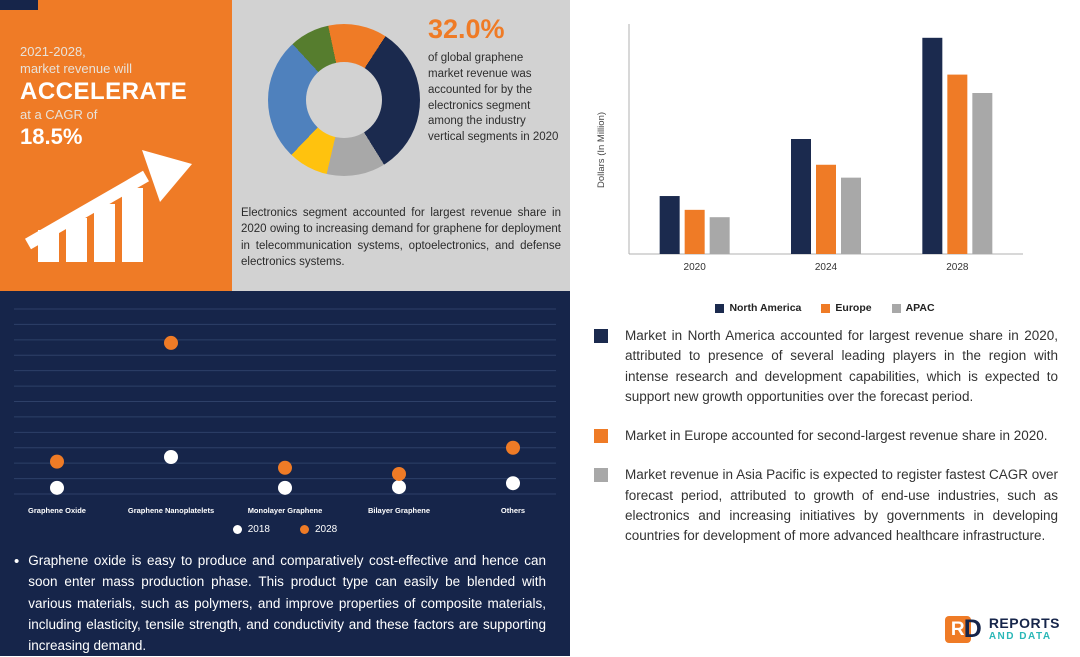 This screenshot has height=657, width=1080. I want to click on bullet-swatch-apac, so click(601, 475).